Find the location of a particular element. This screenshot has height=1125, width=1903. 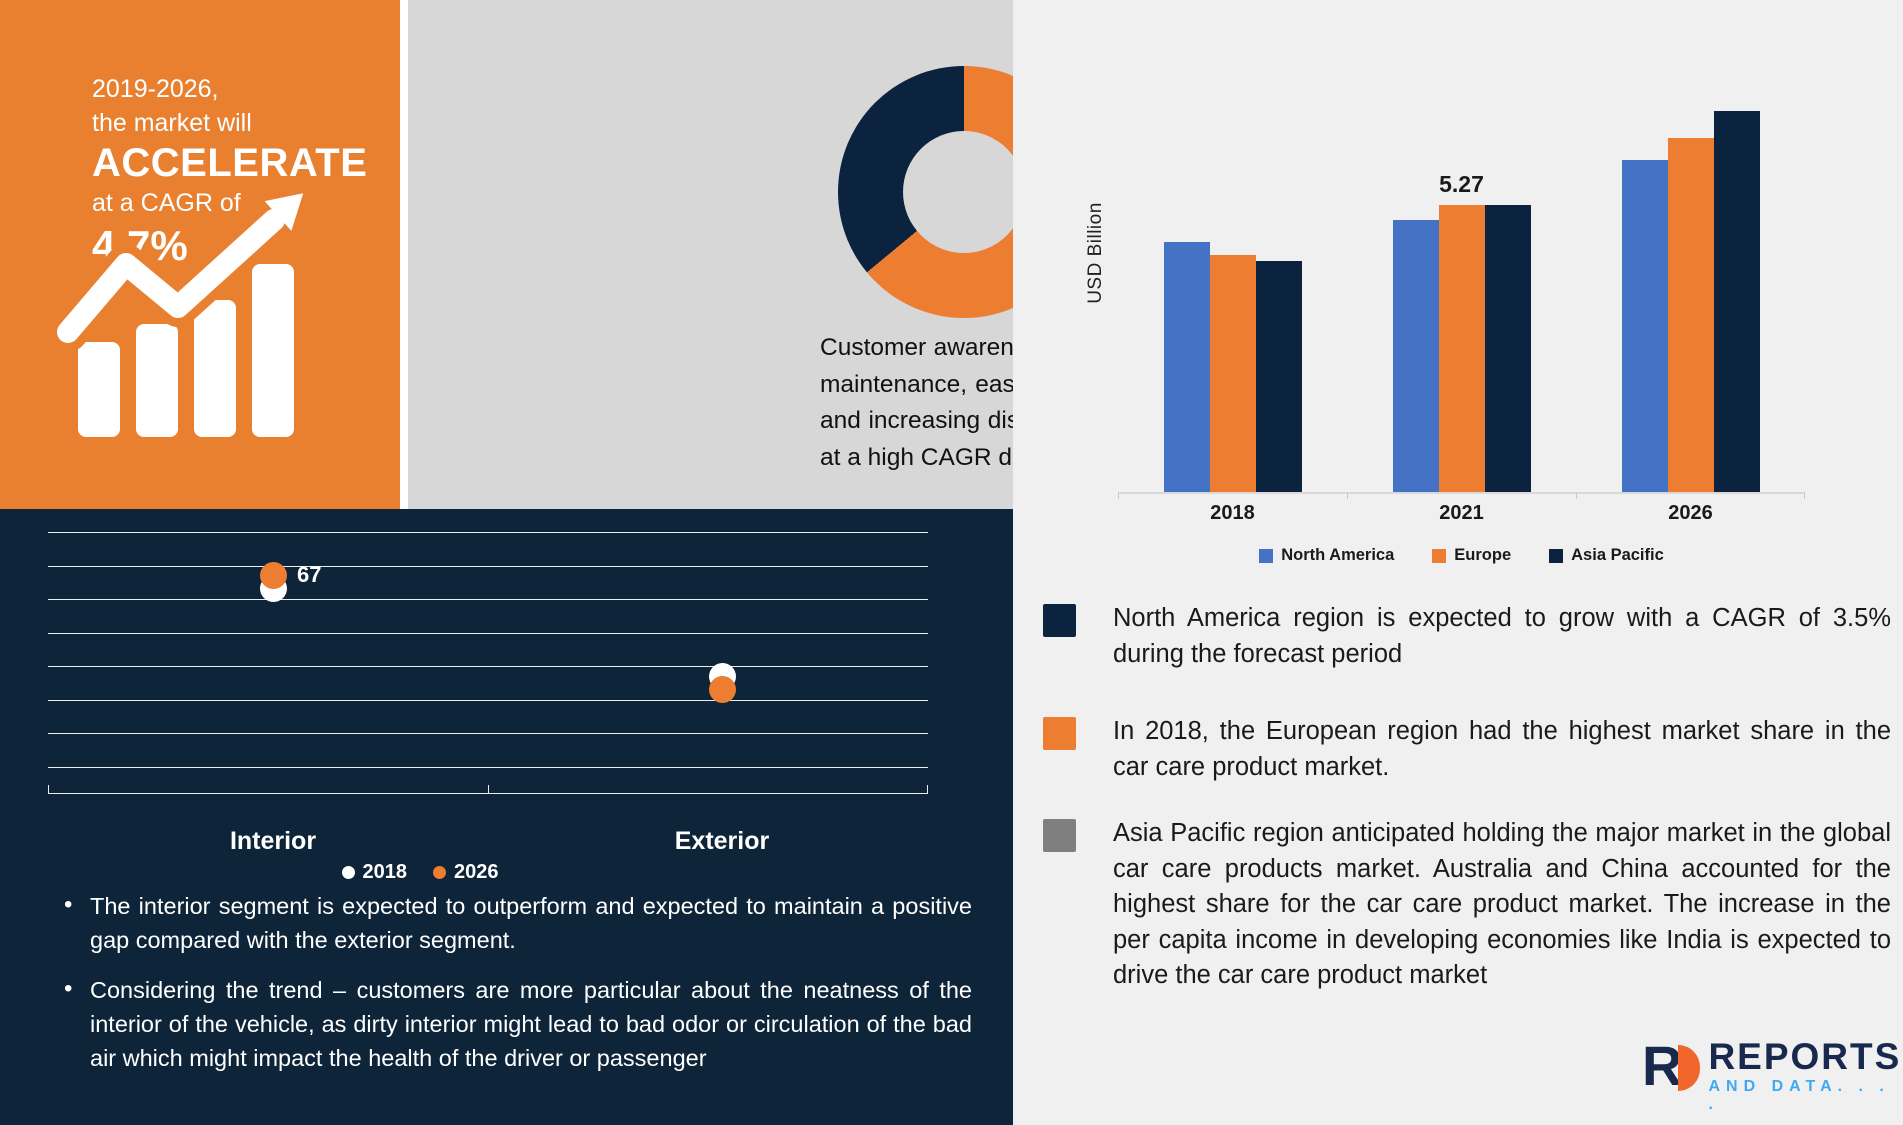

logo-dots: . . . . is located at coordinates (1799, 1095).